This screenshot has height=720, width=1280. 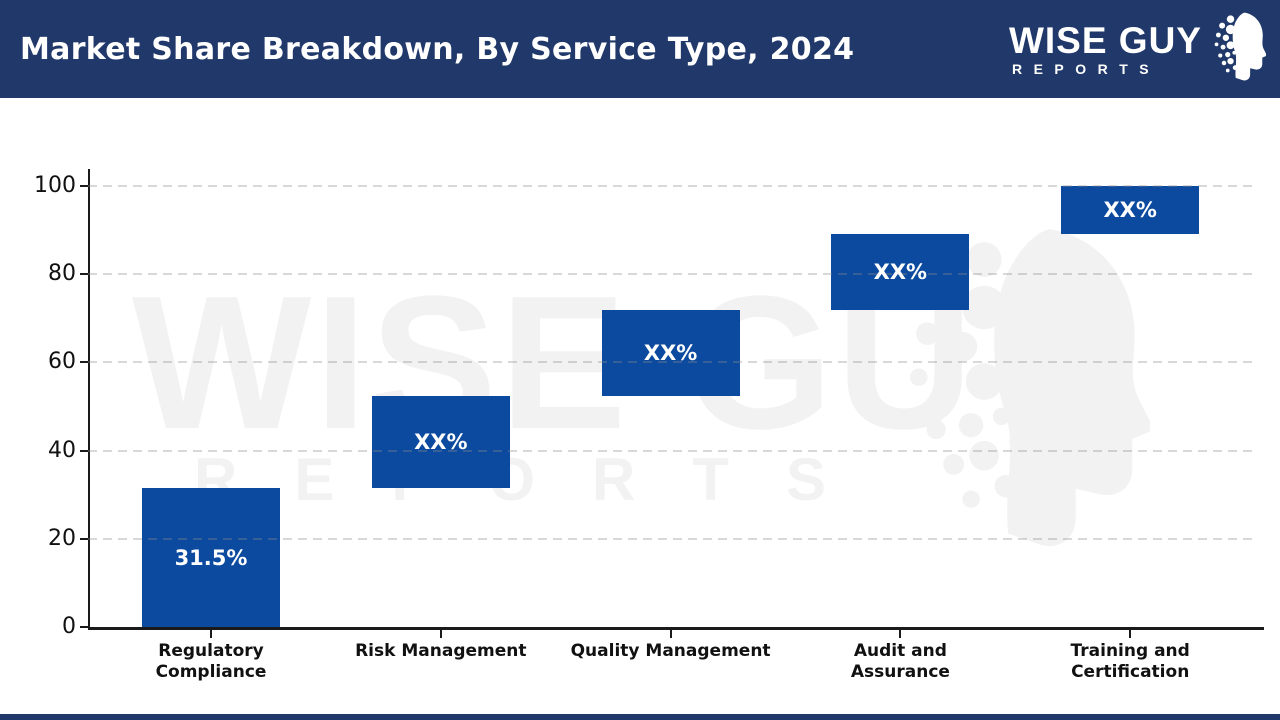 What do you see at coordinates (62, 450) in the screenshot?
I see `y-tick-label-40: 40` at bounding box center [62, 450].